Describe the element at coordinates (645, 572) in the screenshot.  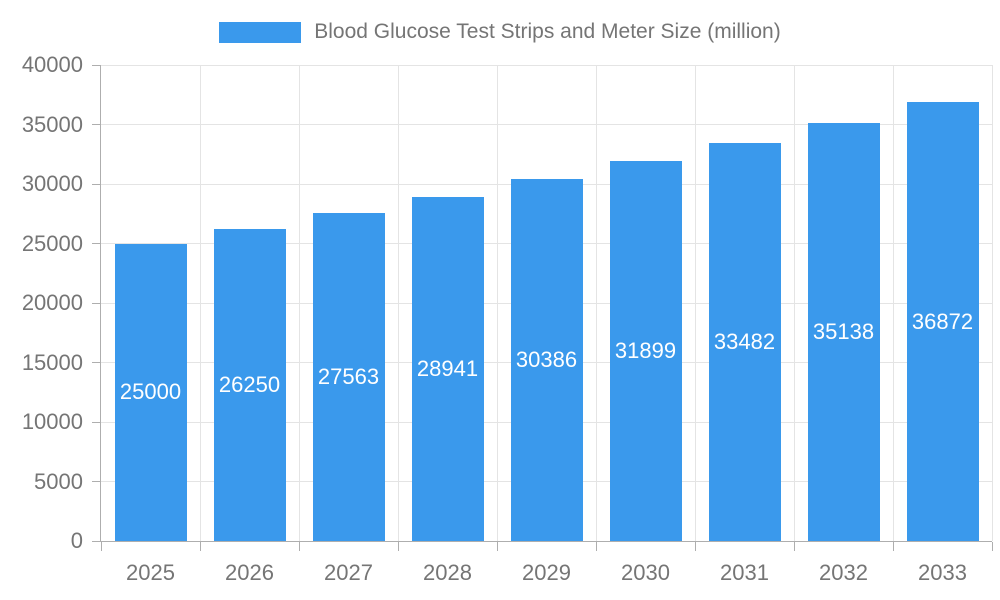
I see `x-axis-label-2030: 2030` at that location.